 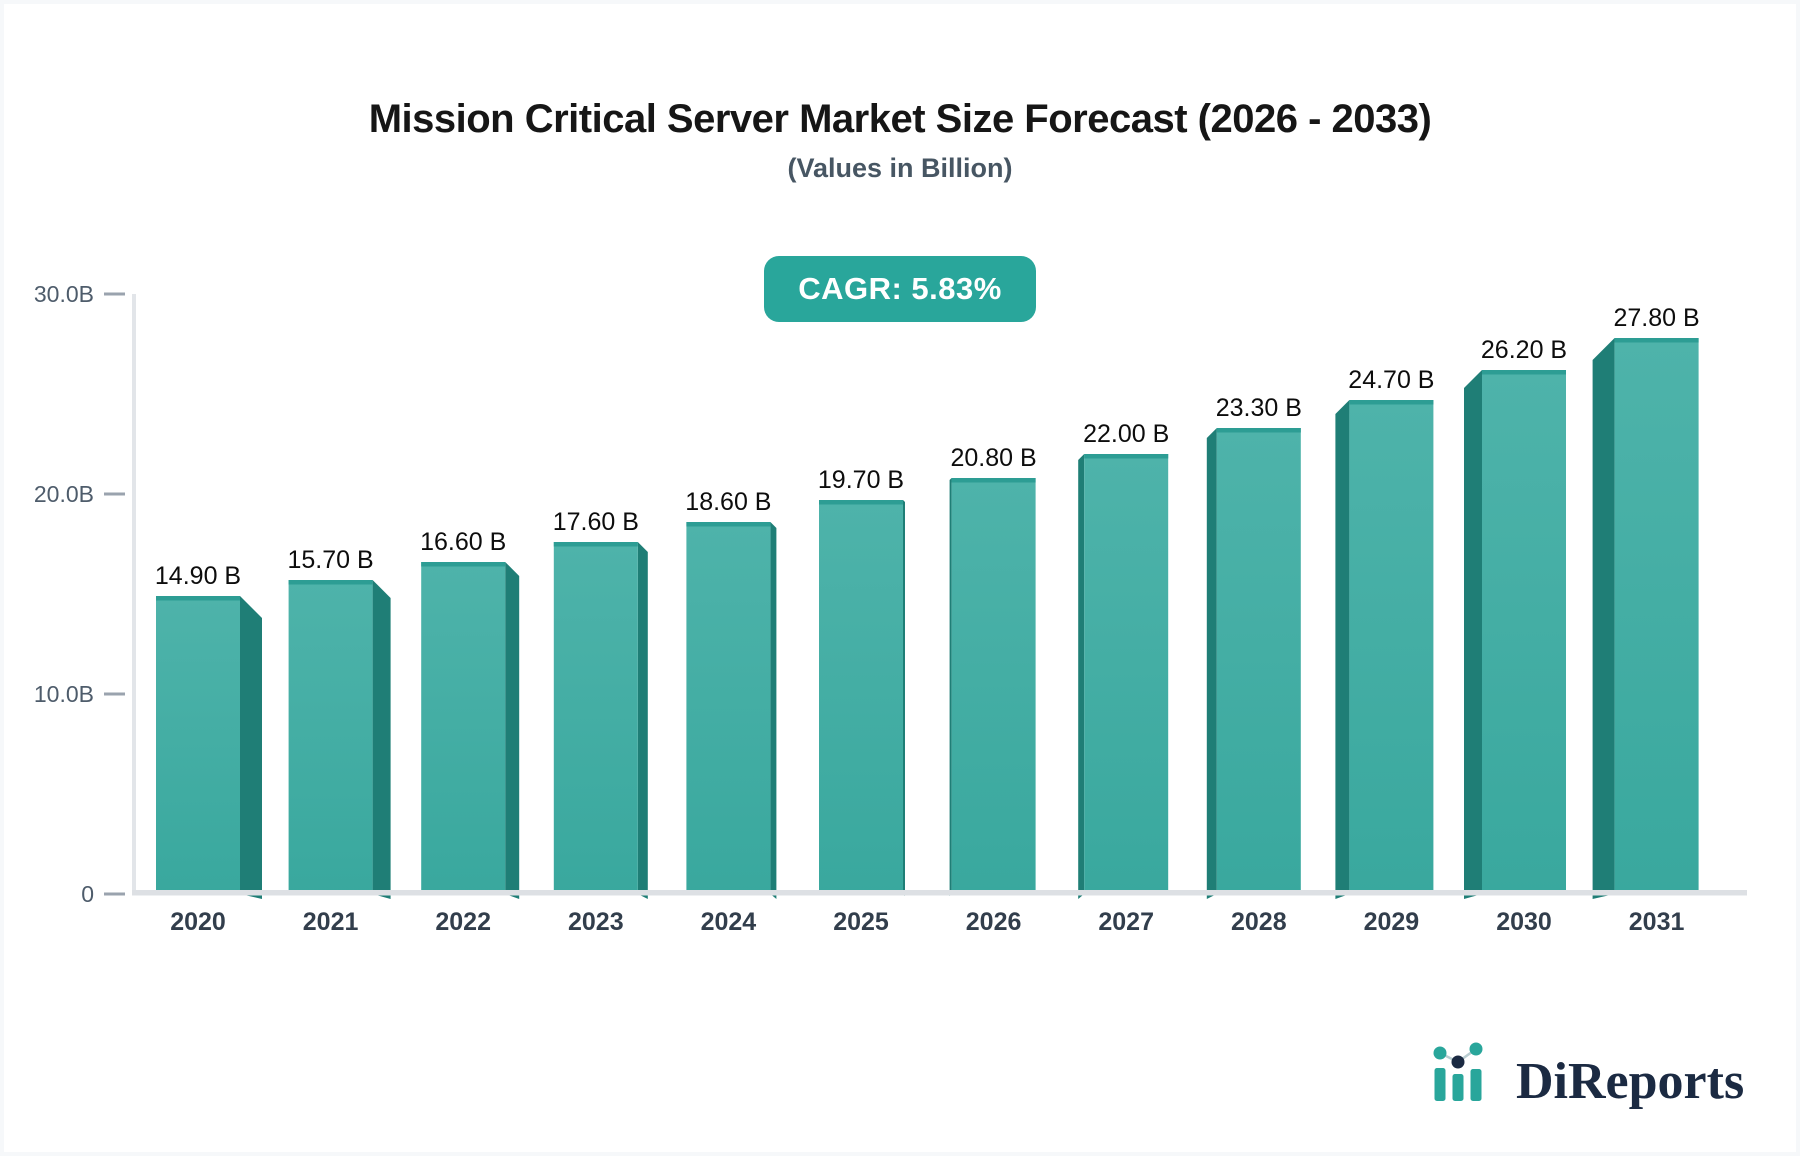 What do you see at coordinates (1656, 616) in the screenshot?
I see `bar-2031` at bounding box center [1656, 616].